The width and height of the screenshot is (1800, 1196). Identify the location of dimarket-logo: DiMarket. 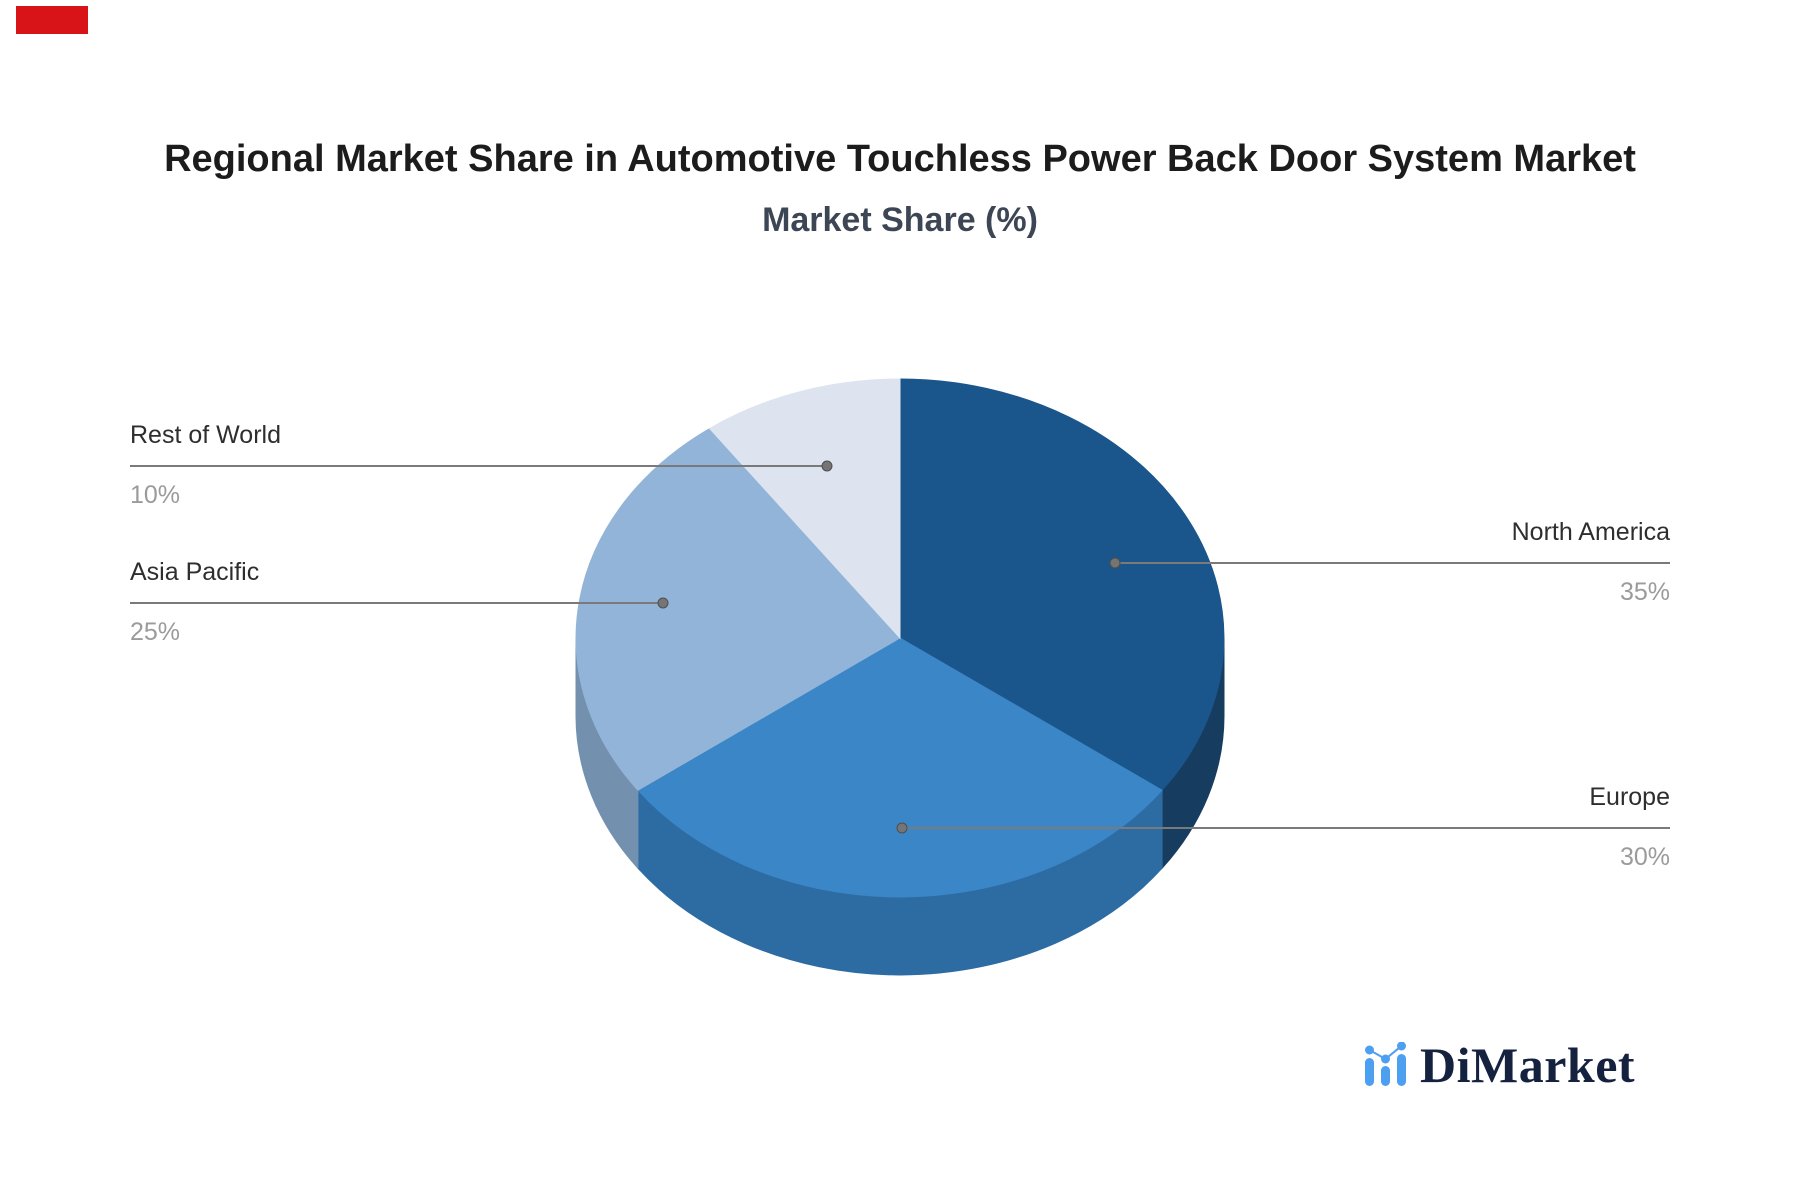
(1499, 1065).